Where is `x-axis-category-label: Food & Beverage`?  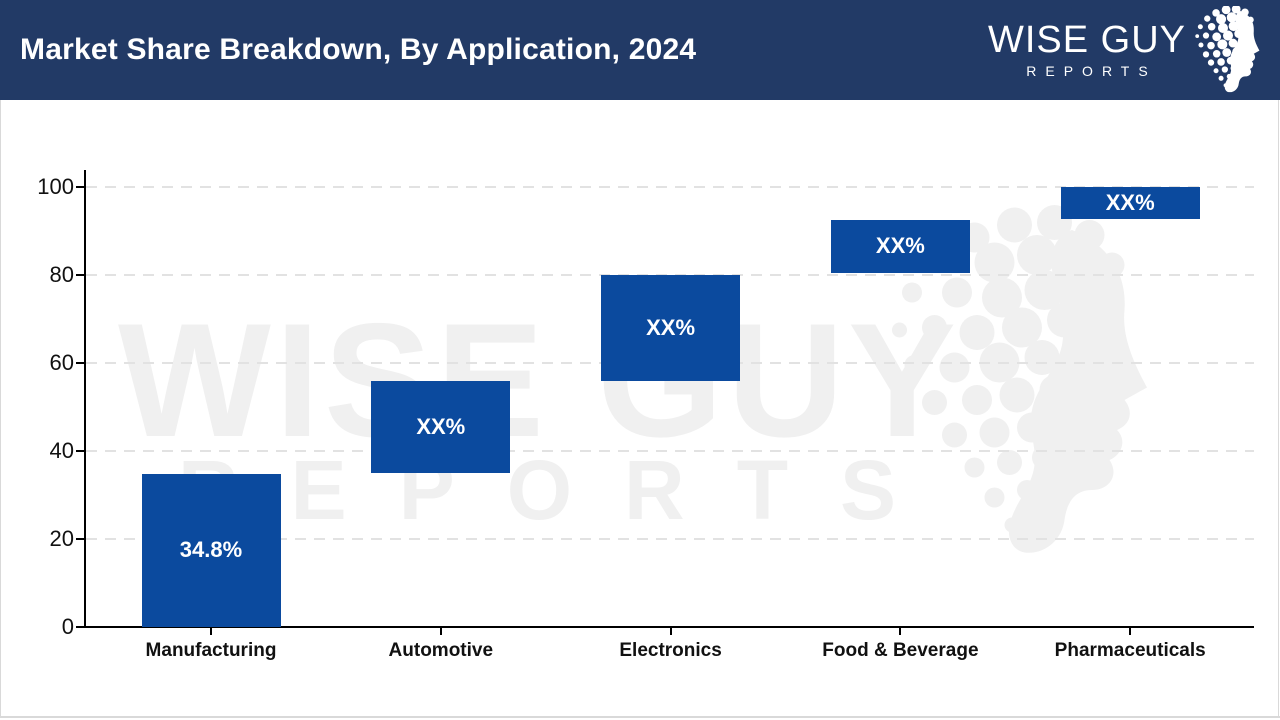 x-axis-category-label: Food & Beverage is located at coordinates (900, 650).